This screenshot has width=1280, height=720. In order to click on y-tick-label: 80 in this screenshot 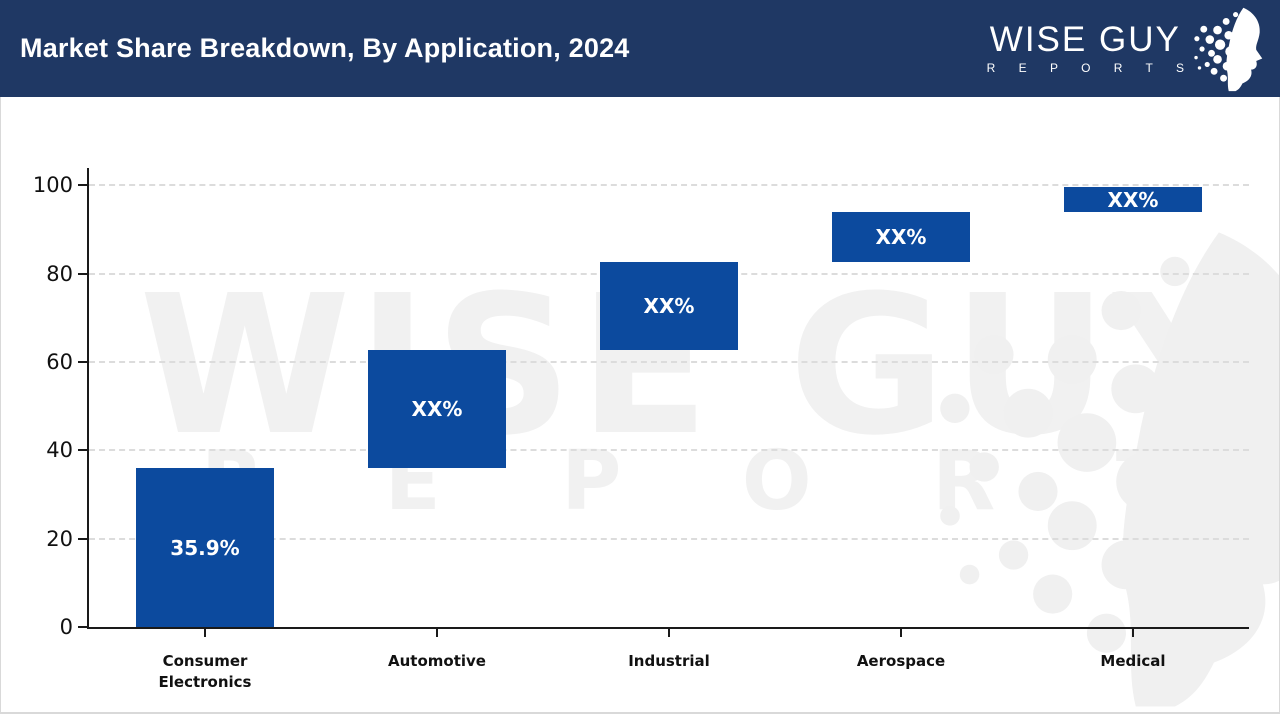, I will do `click(59, 273)`.